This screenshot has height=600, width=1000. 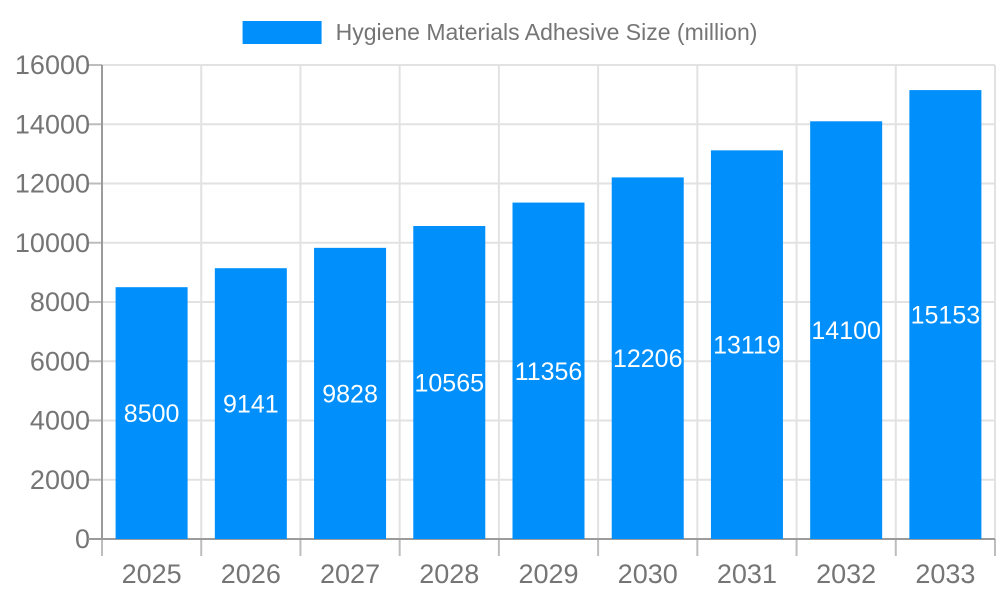 I want to click on bar-value-label: 13119, so click(x=747, y=346).